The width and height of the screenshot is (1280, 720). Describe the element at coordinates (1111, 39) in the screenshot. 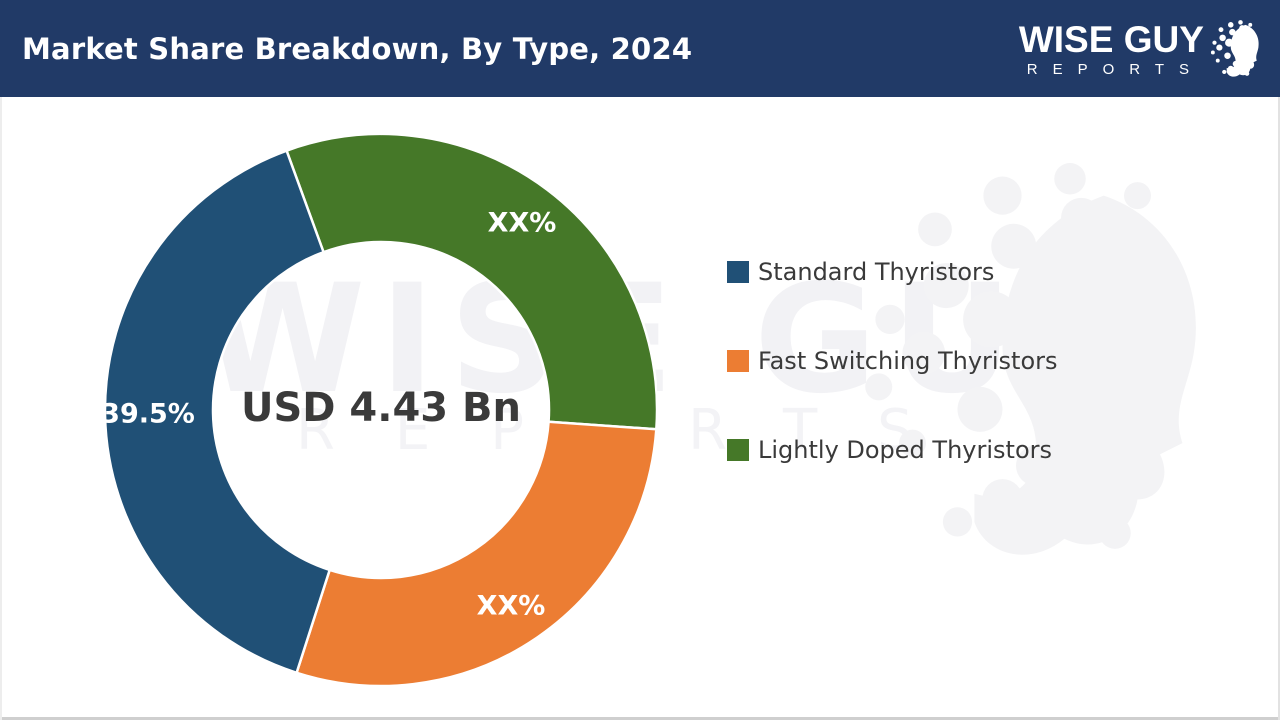

I see `logo-wordmark: WISE GUY` at that location.